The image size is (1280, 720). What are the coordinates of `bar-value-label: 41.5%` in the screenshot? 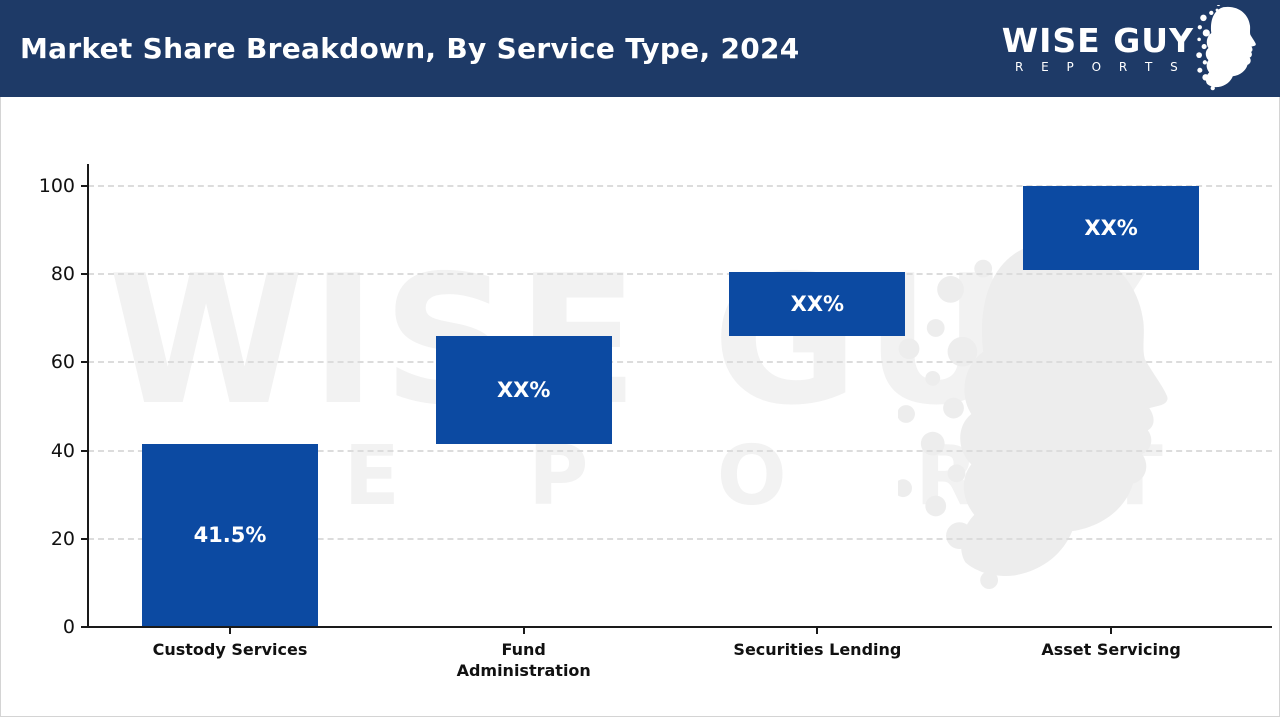 It's located at (230, 535).